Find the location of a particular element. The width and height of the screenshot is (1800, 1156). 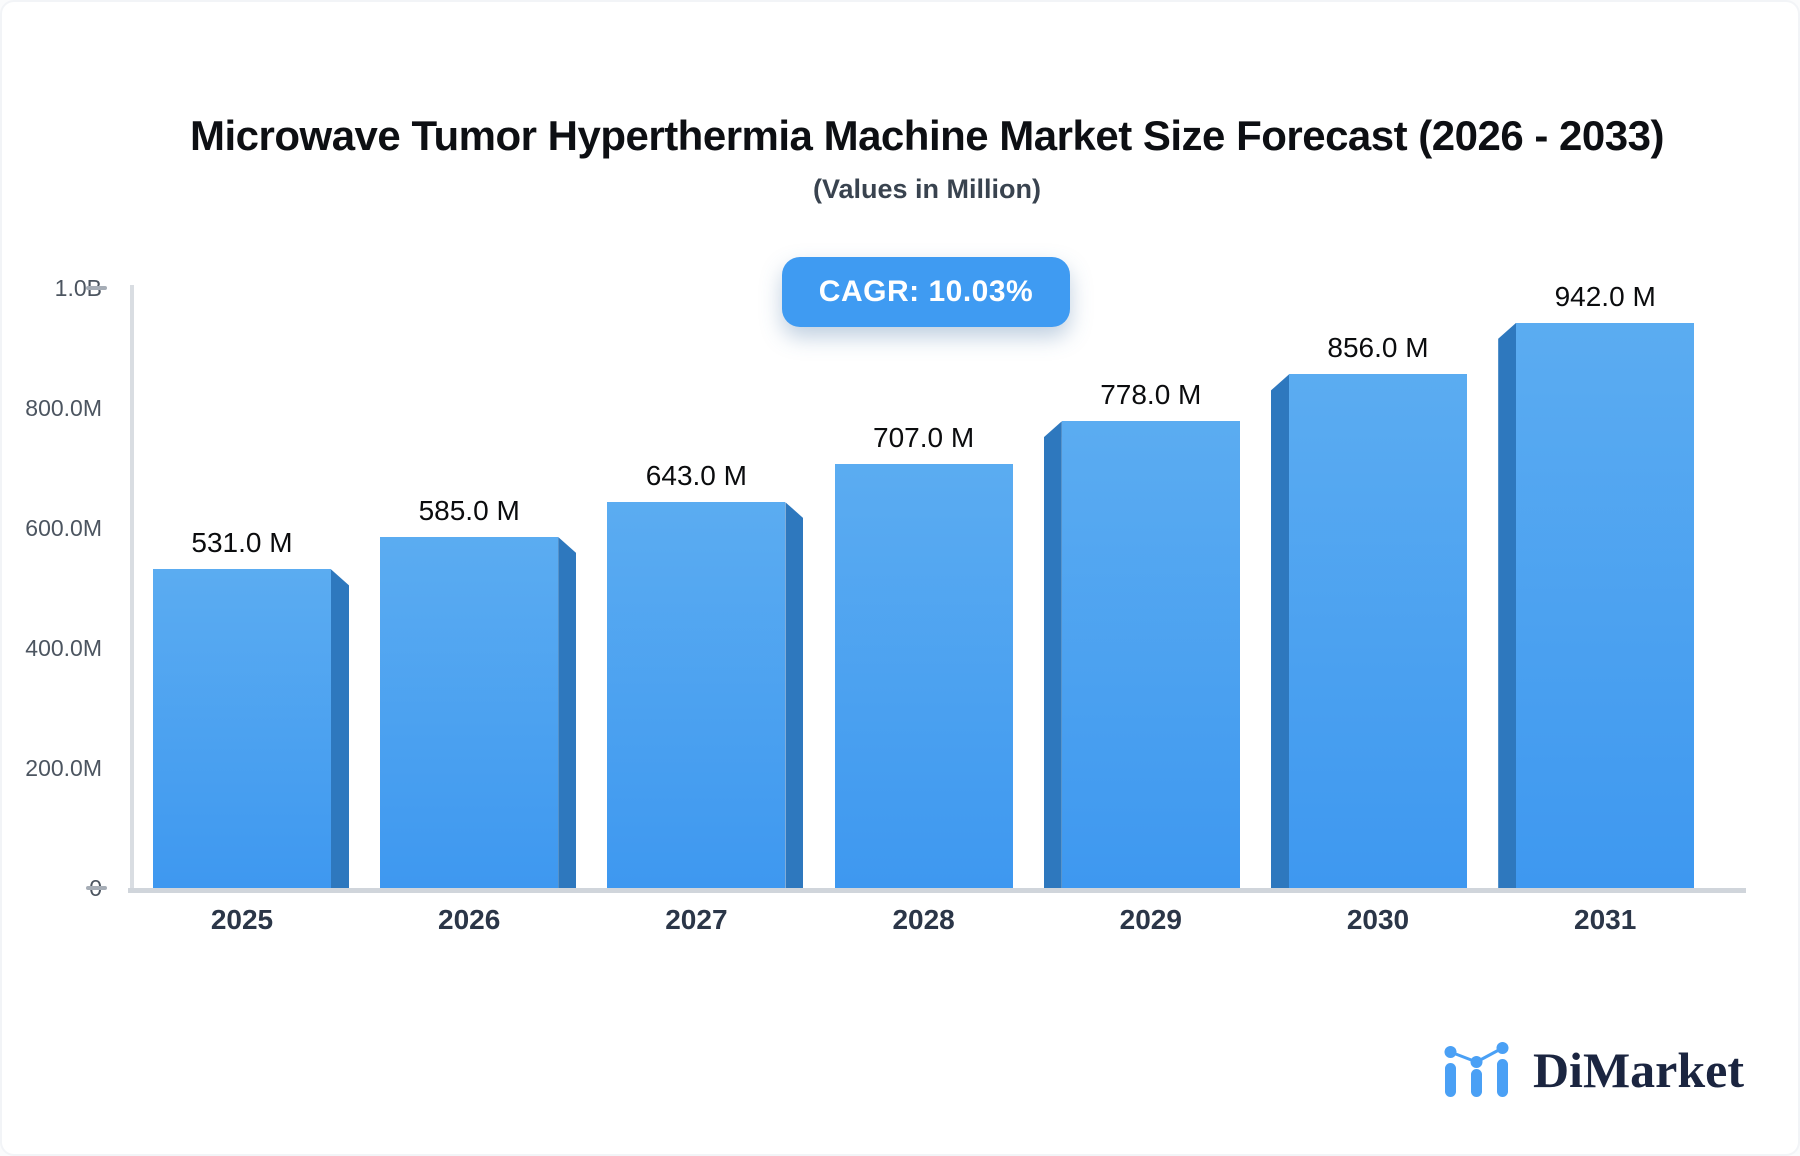

brand-logo-text: DiMarket is located at coordinates (1638, 1070).